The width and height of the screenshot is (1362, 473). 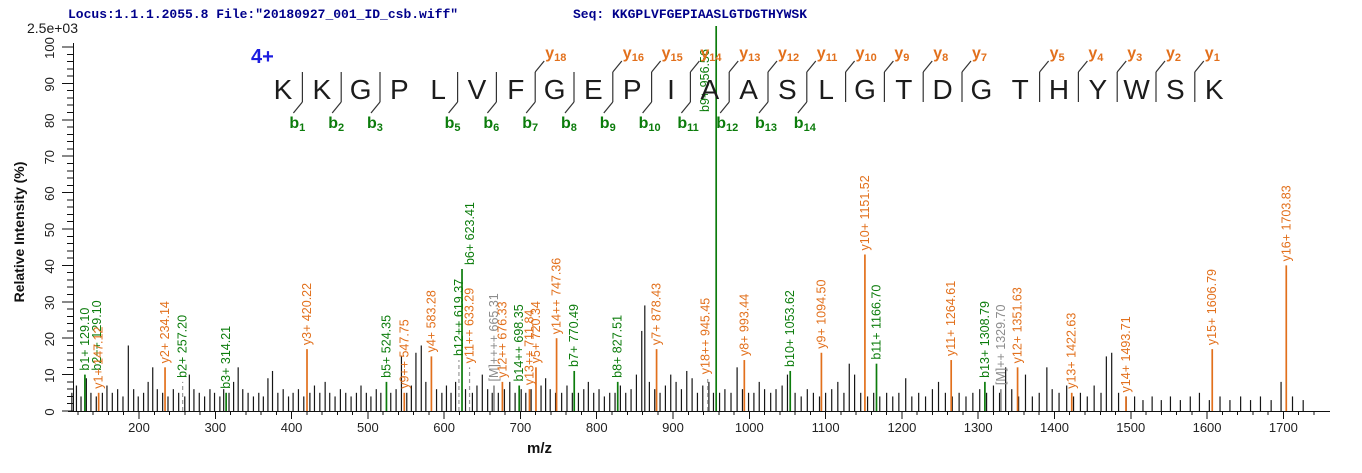 What do you see at coordinates (821, 314) in the screenshot?
I see `peak-label: y9+ 1094.50` at bounding box center [821, 314].